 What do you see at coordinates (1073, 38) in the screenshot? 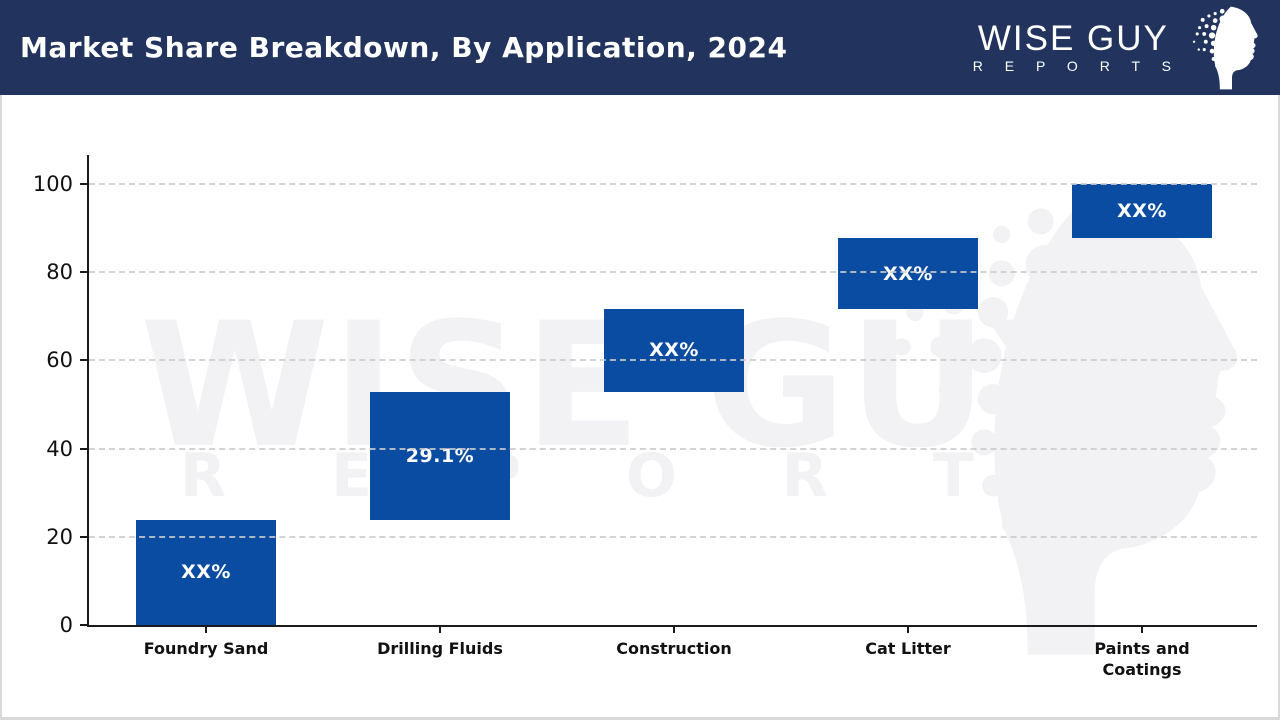
I see `logo-wordmark: WISE GUY` at bounding box center [1073, 38].